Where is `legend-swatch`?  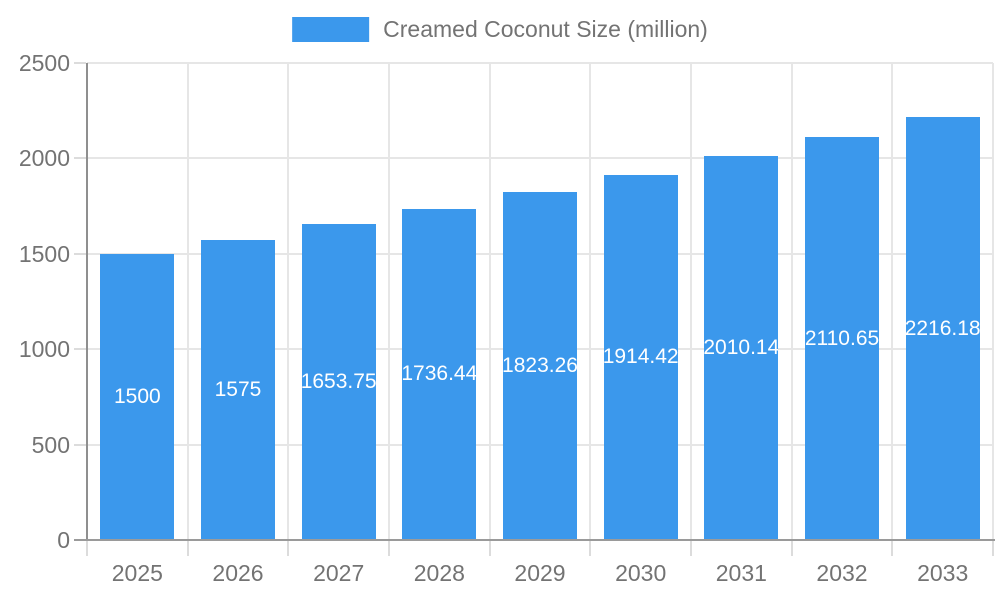
legend-swatch is located at coordinates (331, 29).